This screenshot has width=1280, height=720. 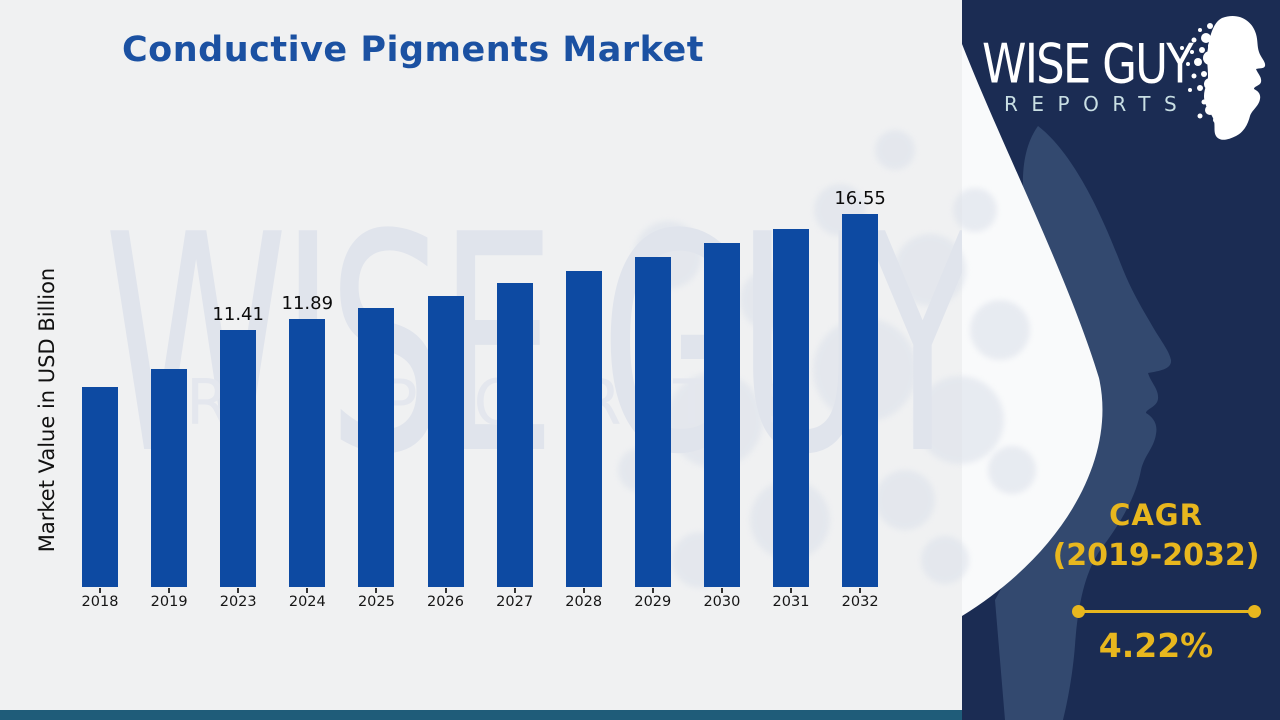 What do you see at coordinates (584, 602) in the screenshot?
I see `x-axis-tick-label-2028: 2028` at bounding box center [584, 602].